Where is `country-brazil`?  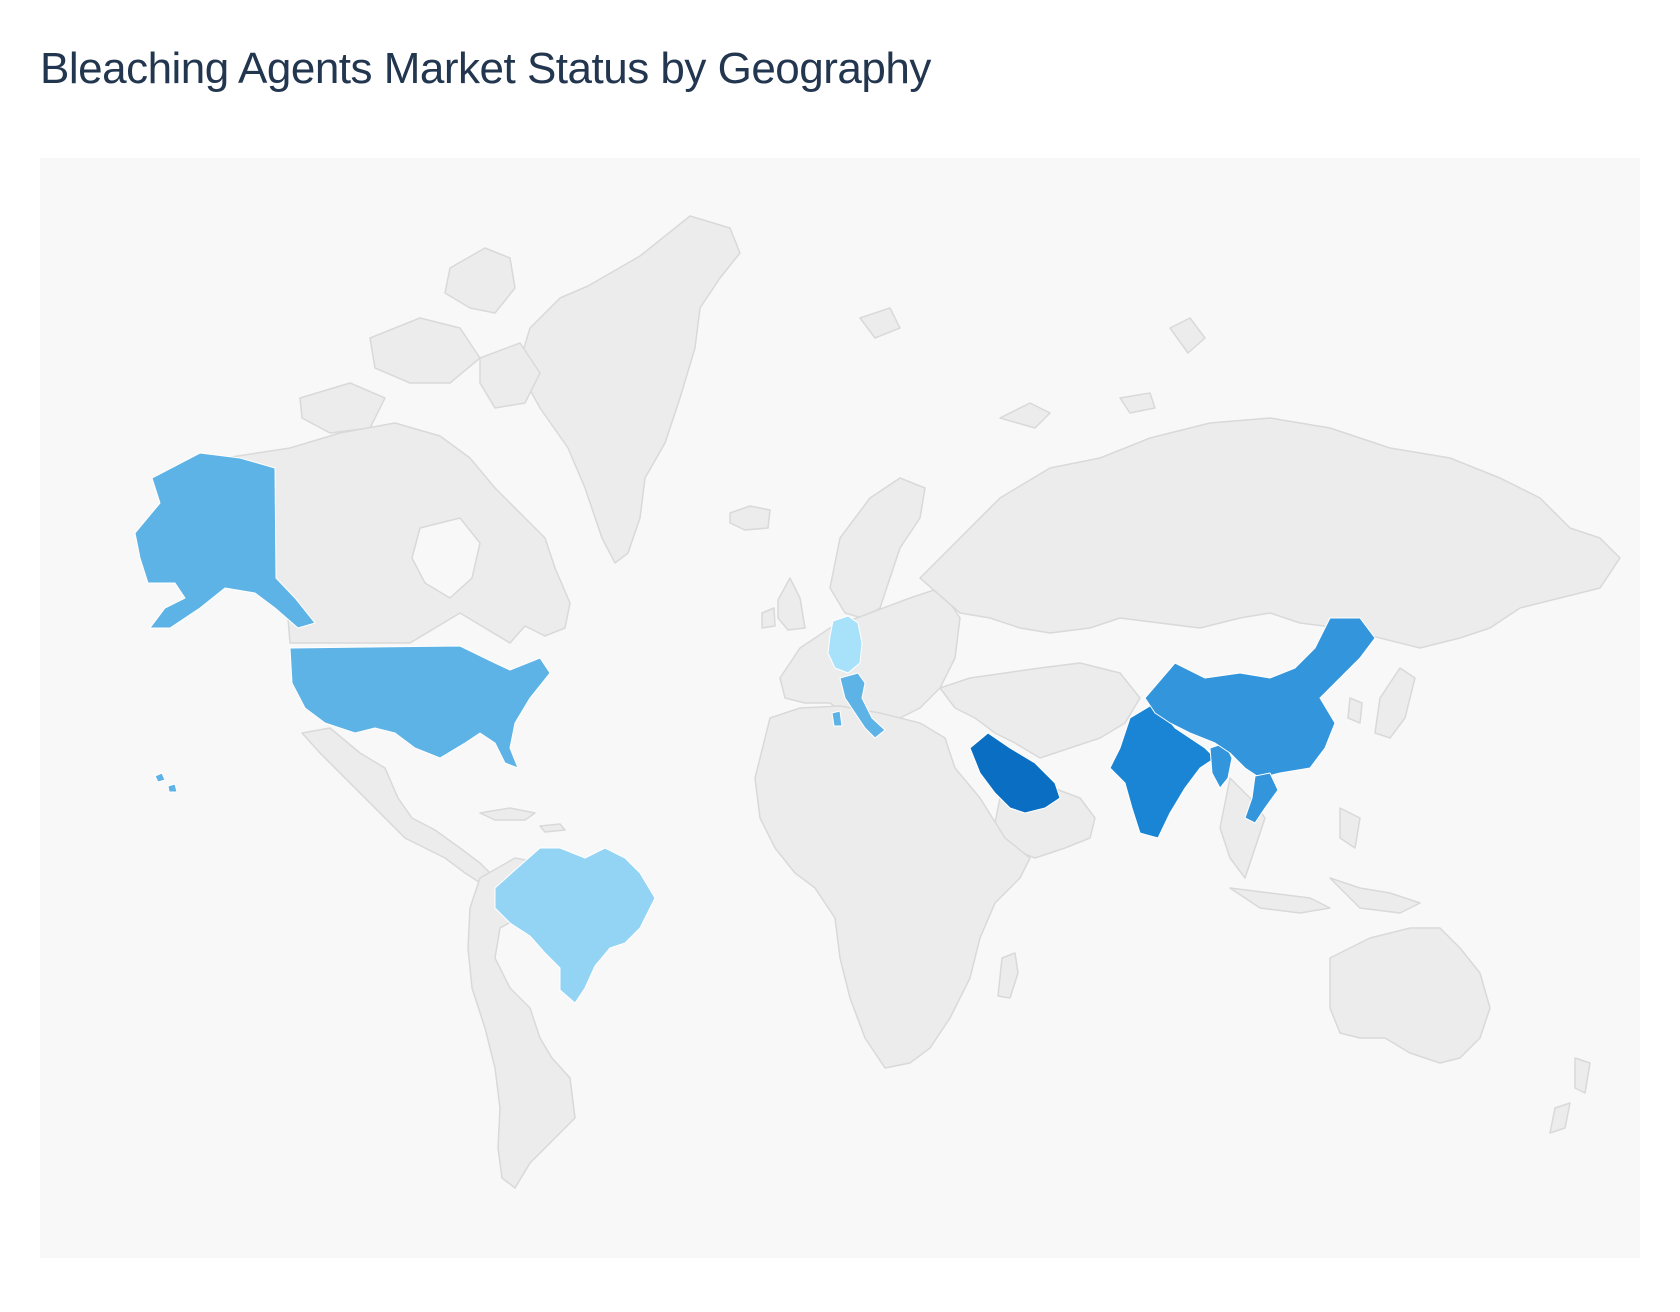
country-brazil is located at coordinates (575, 925).